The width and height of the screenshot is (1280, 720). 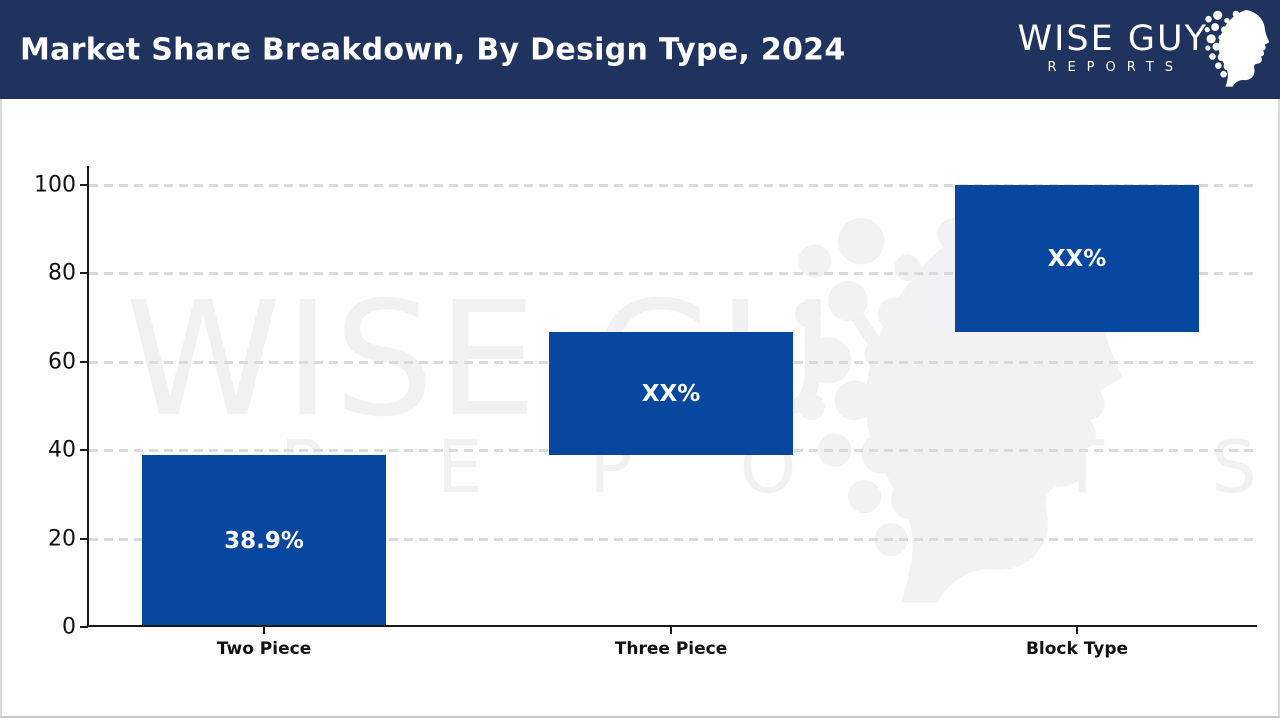 I want to click on x-category-label-3: Block Type, so click(x=1077, y=649).